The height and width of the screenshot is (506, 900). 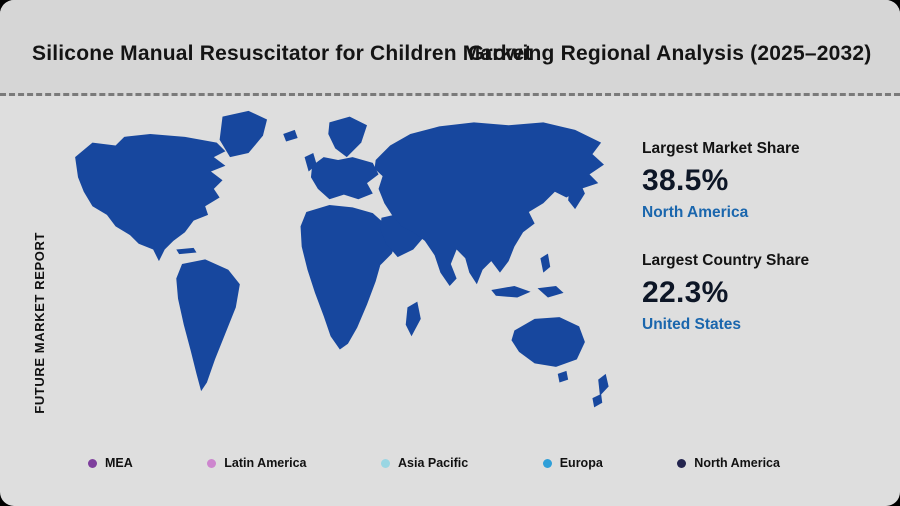 I want to click on legend-dot-latin-america, so click(x=212, y=463).